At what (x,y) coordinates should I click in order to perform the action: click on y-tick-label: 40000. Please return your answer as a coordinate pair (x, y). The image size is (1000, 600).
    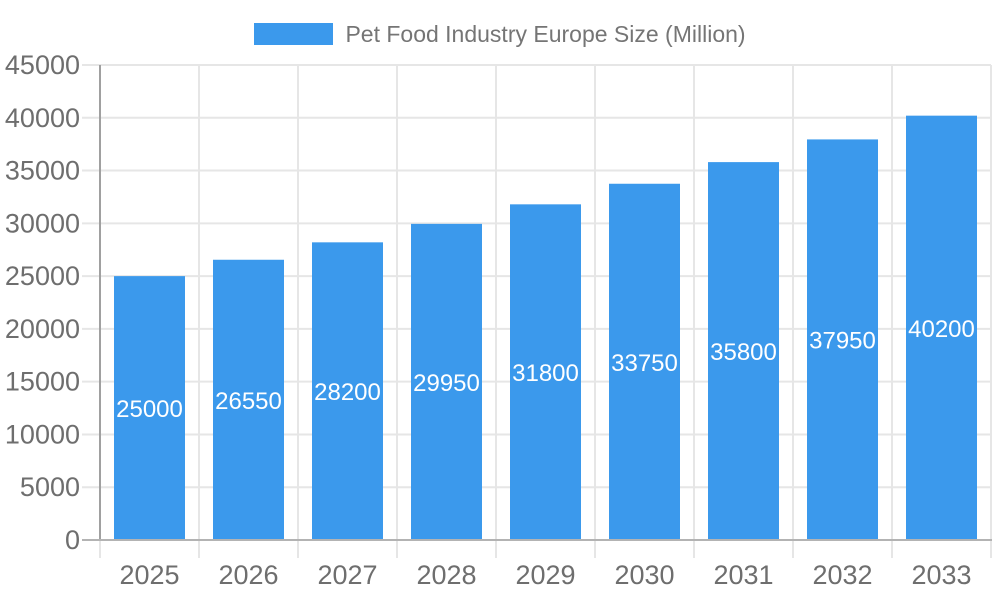
    Looking at the image, I should click on (42, 118).